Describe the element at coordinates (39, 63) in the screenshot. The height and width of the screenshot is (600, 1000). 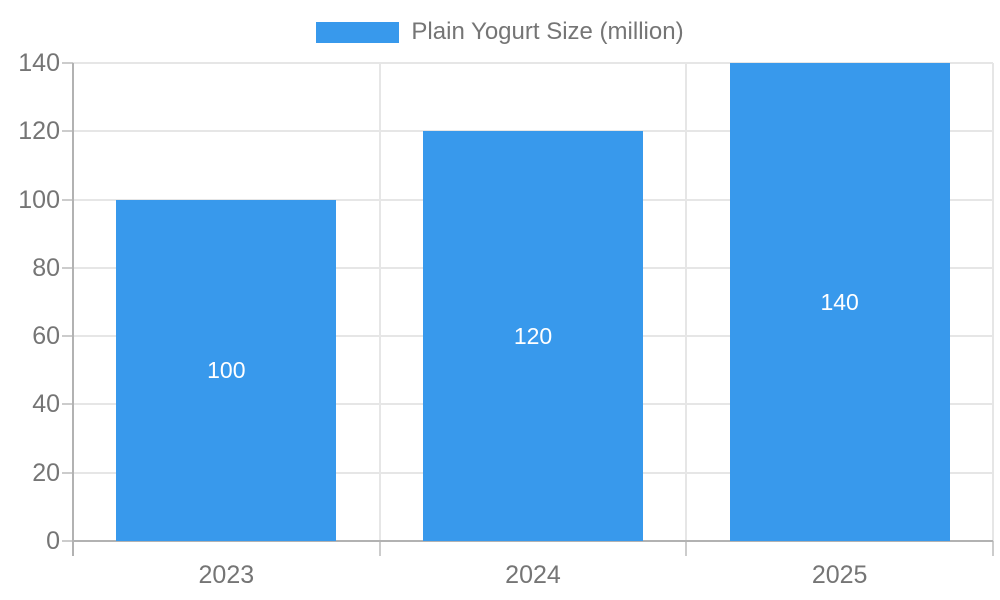
I see `y-axis-tick-label: 140` at that location.